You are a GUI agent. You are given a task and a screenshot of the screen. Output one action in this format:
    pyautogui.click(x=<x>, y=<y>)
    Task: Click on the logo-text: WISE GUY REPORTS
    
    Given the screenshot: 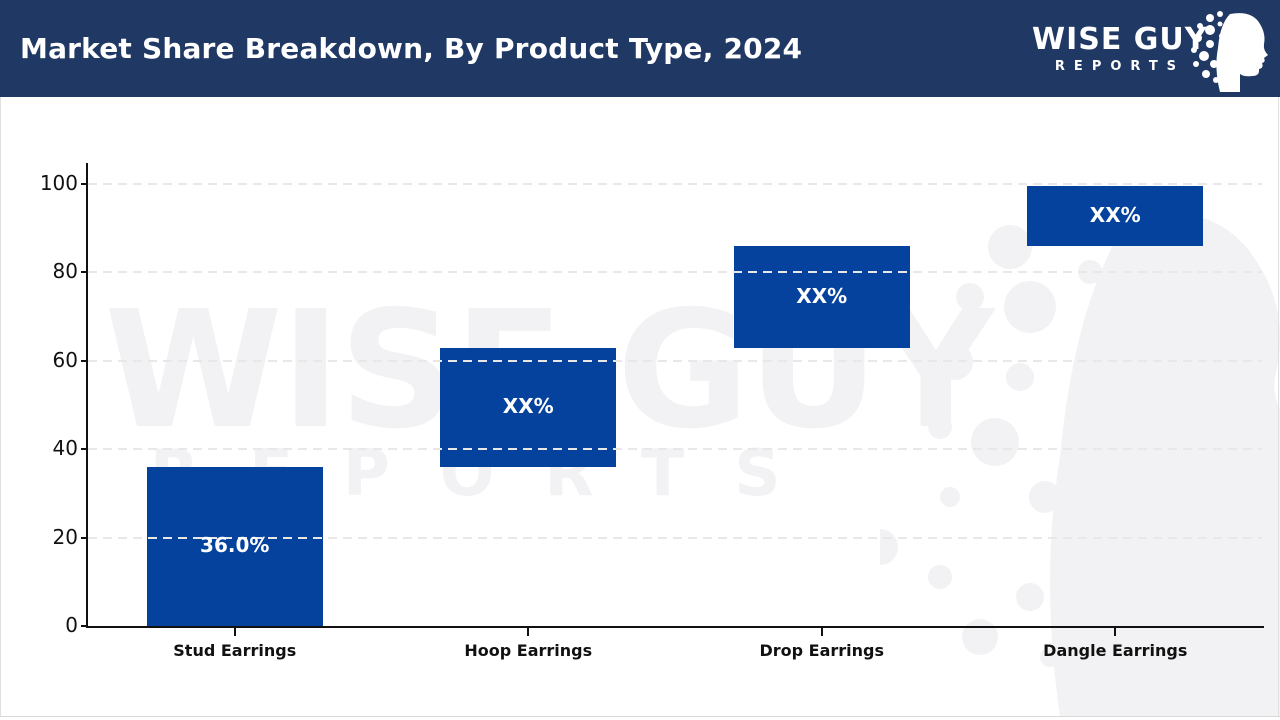 What is the action you would take?
    pyautogui.click(x=1120, y=48)
    